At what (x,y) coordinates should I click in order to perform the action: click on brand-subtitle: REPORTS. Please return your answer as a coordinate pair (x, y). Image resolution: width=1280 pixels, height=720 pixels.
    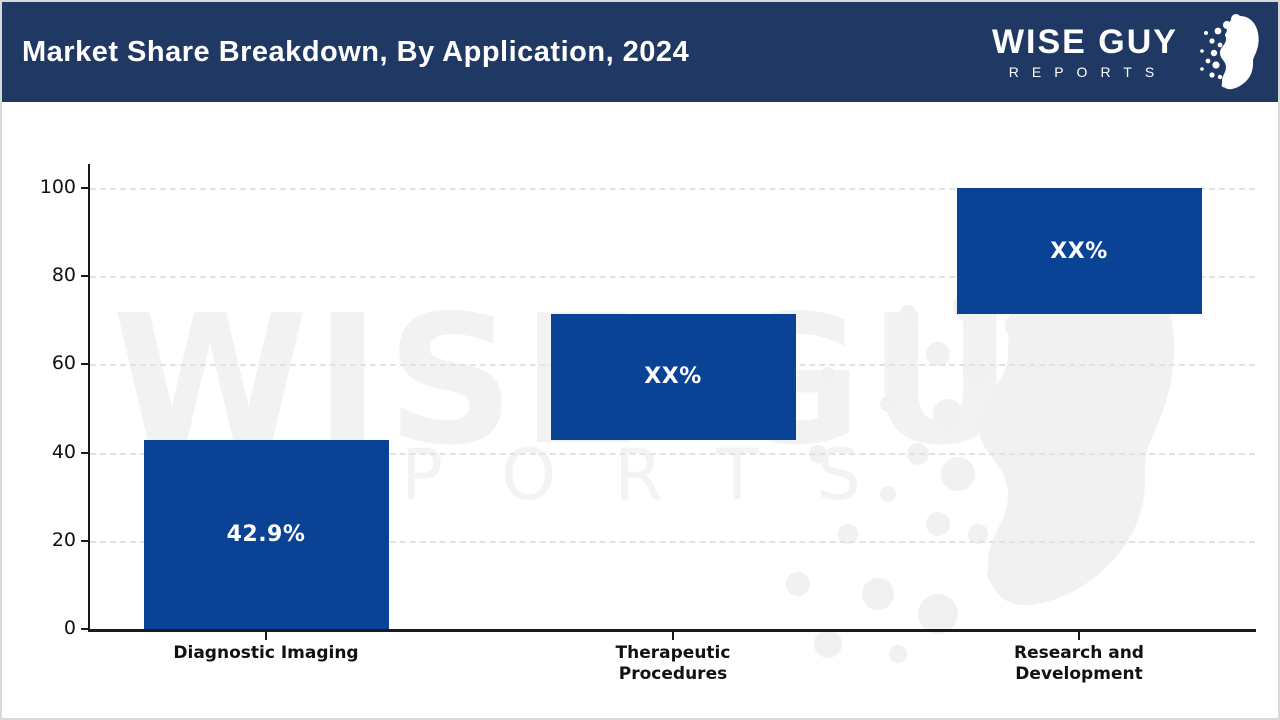
    Looking at the image, I should click on (1088, 72).